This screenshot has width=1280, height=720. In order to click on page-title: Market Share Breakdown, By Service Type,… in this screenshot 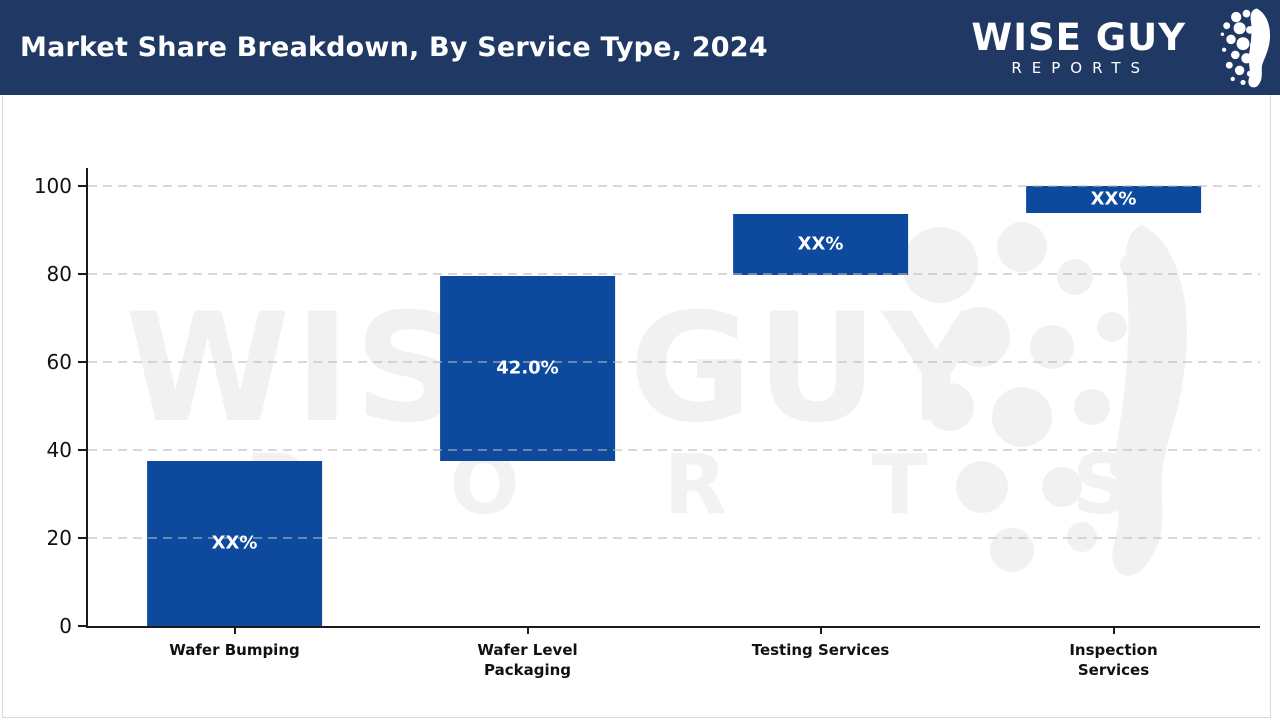, I will do `click(394, 47)`.